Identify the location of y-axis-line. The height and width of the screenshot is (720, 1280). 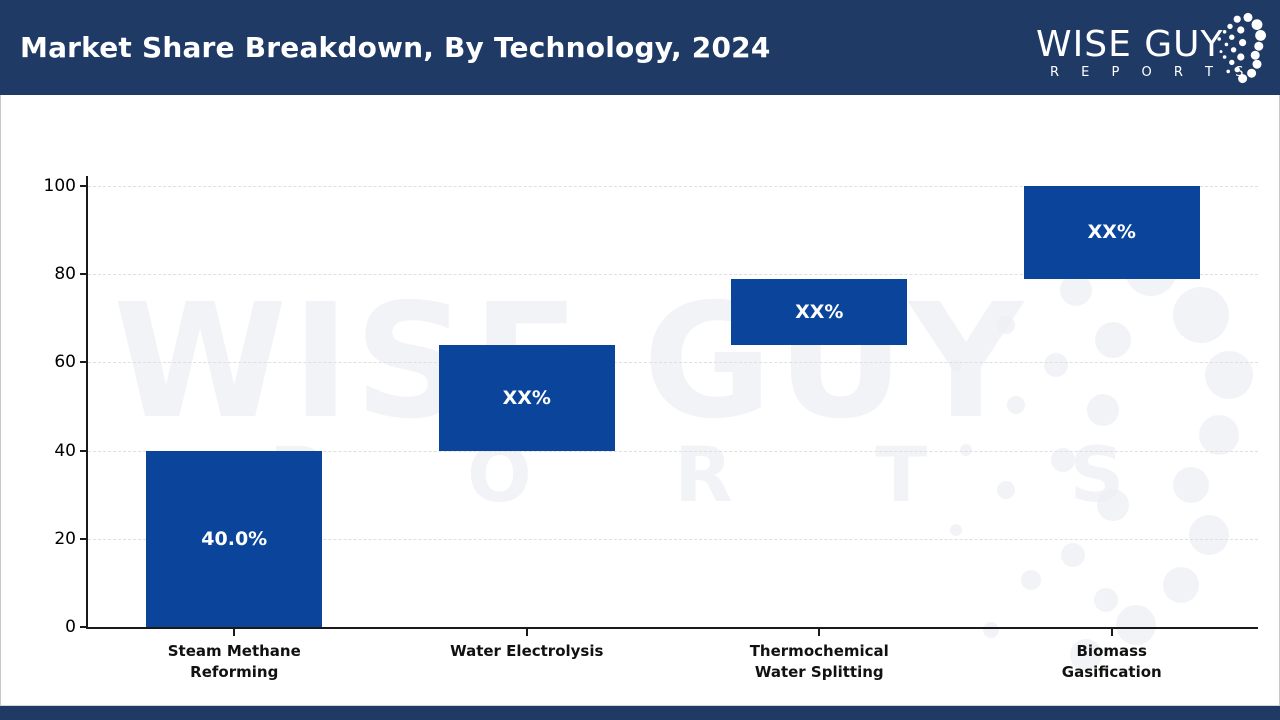
(87, 402).